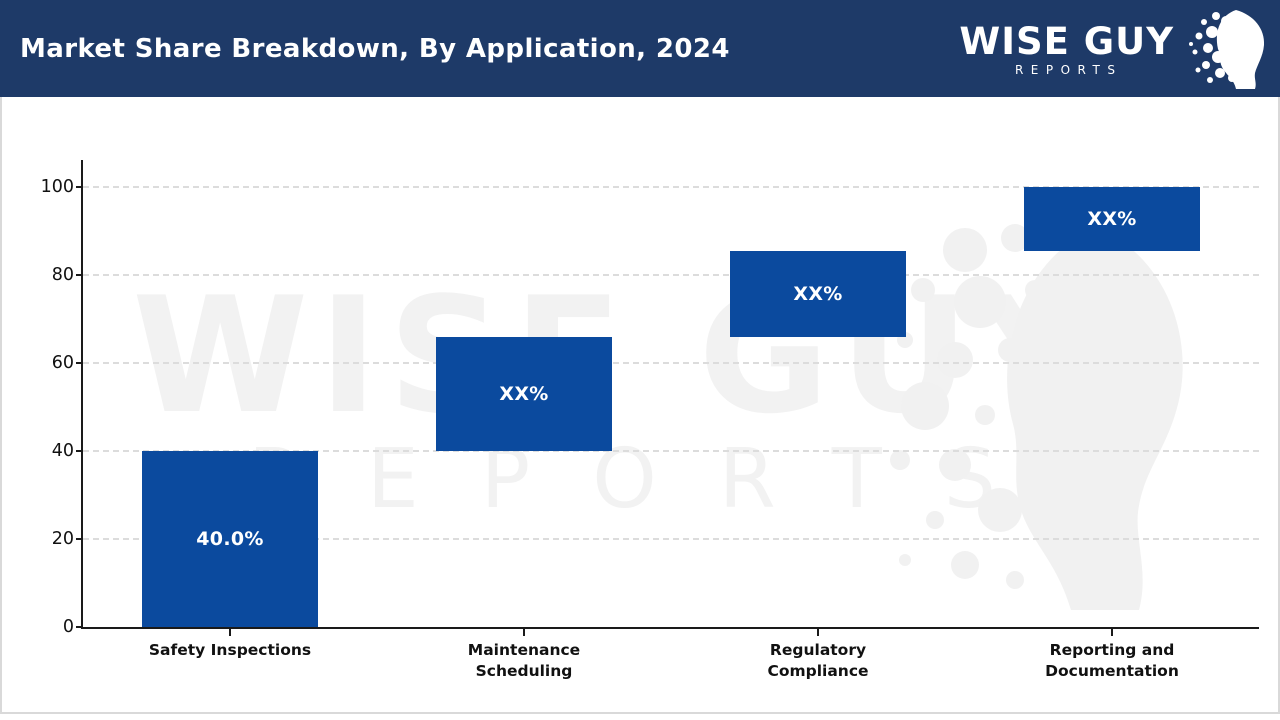 This screenshot has height=720, width=1280. I want to click on x-axis-label-reporting-and-documentation: Reporting and Documentation, so click(1112, 661).